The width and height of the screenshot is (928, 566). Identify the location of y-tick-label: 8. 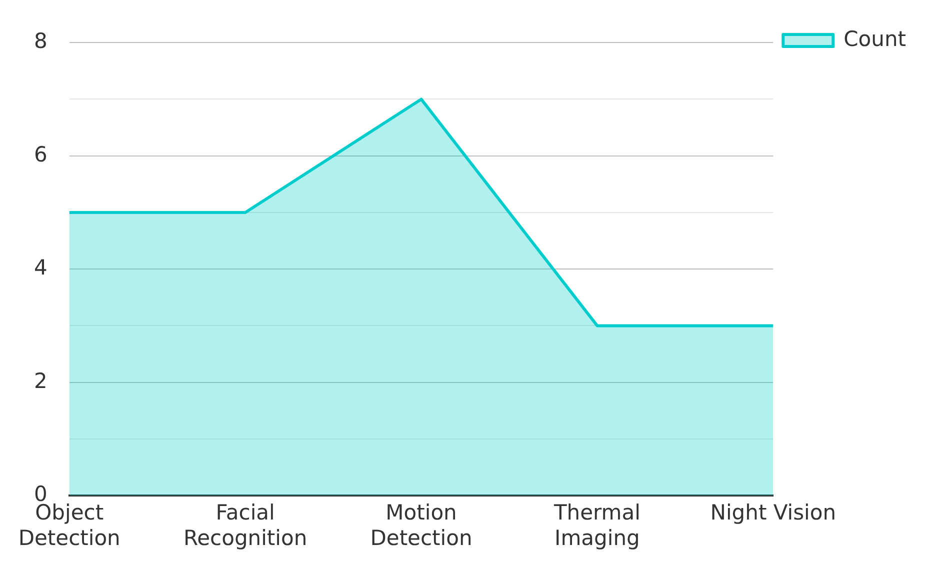
(41, 41).